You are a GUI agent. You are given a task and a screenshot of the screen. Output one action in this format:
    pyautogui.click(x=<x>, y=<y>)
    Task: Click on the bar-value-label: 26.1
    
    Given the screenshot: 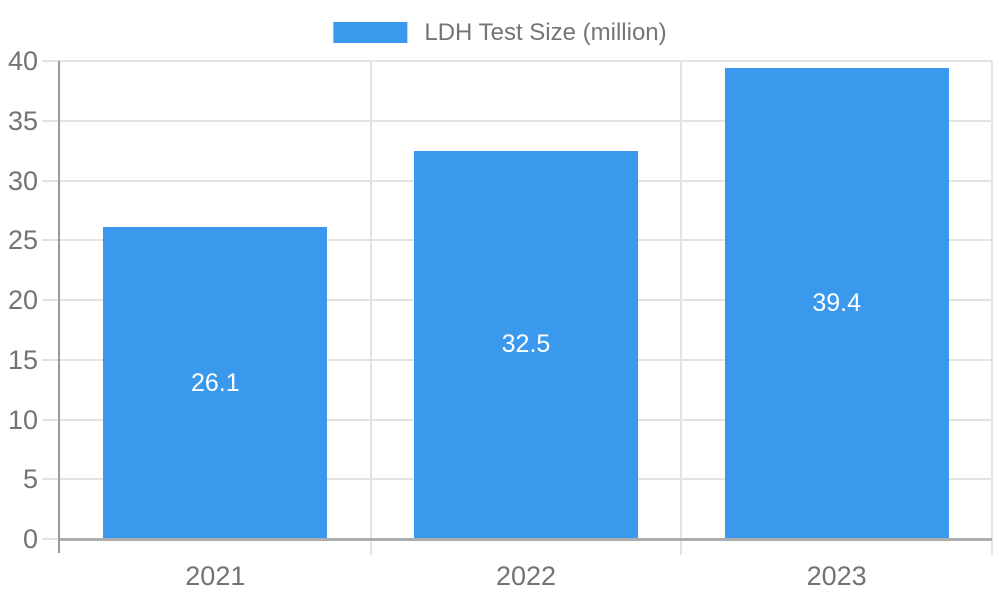 What is the action you would take?
    pyautogui.click(x=215, y=382)
    